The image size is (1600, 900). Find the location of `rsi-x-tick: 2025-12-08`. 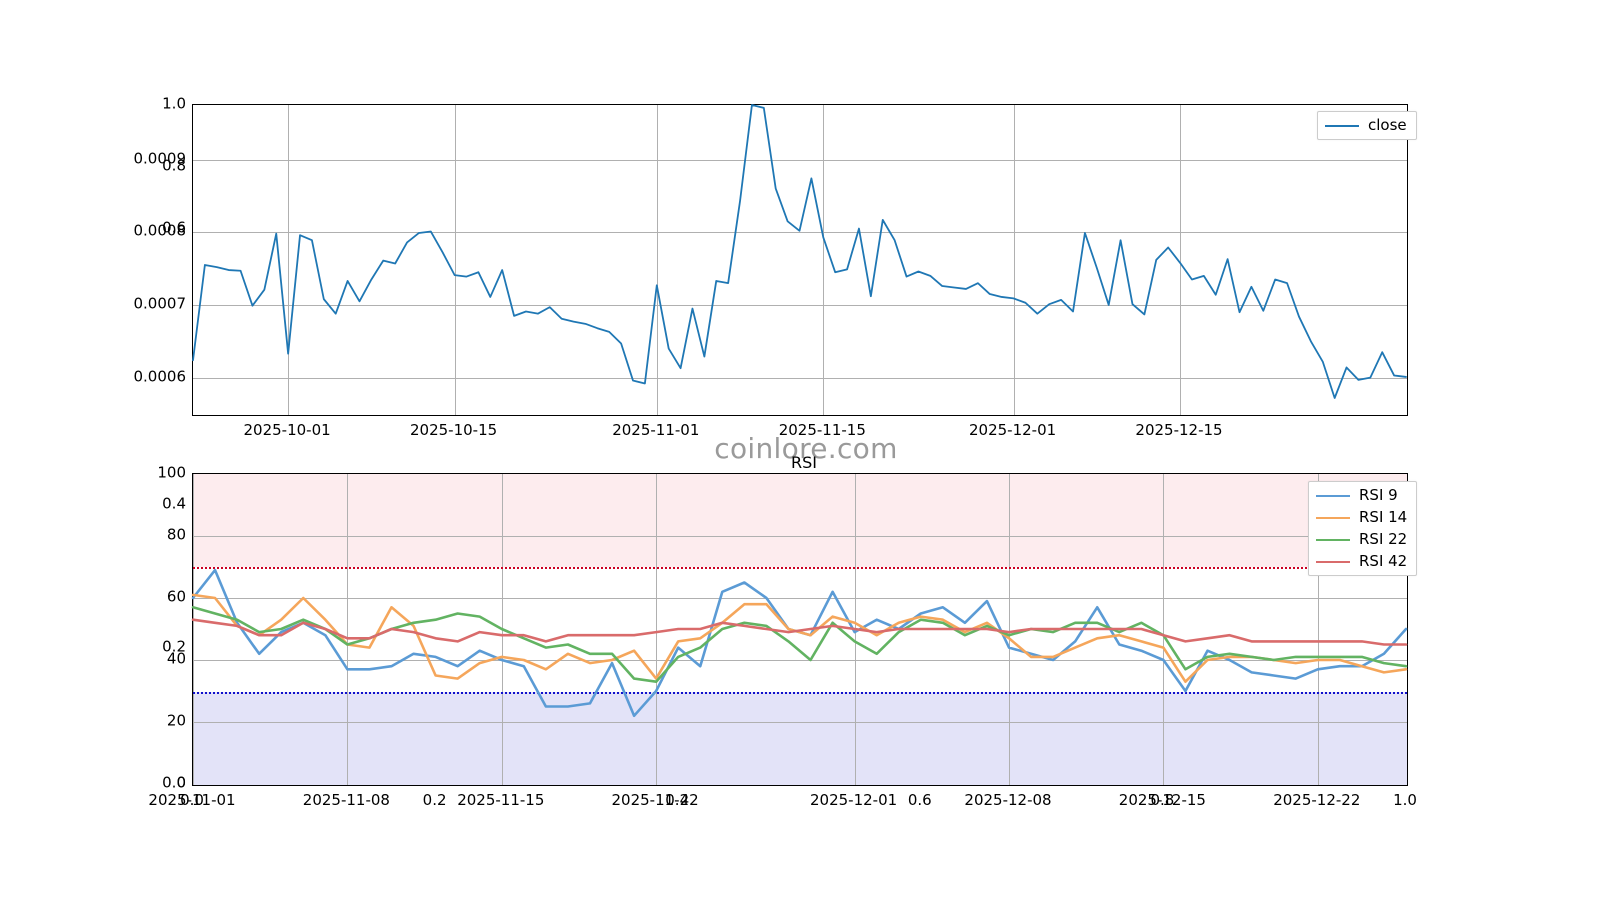

rsi-x-tick: 2025-12-08 is located at coordinates (1008, 800).